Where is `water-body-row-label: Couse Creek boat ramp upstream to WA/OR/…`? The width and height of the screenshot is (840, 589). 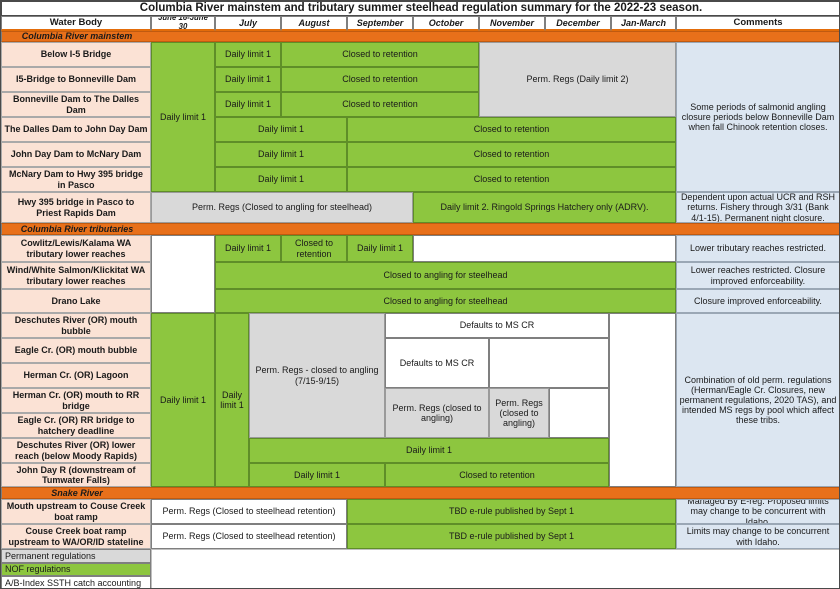
water-body-row-label: Couse Creek boat ramp upstream to WA/OR/… is located at coordinates (76, 536).